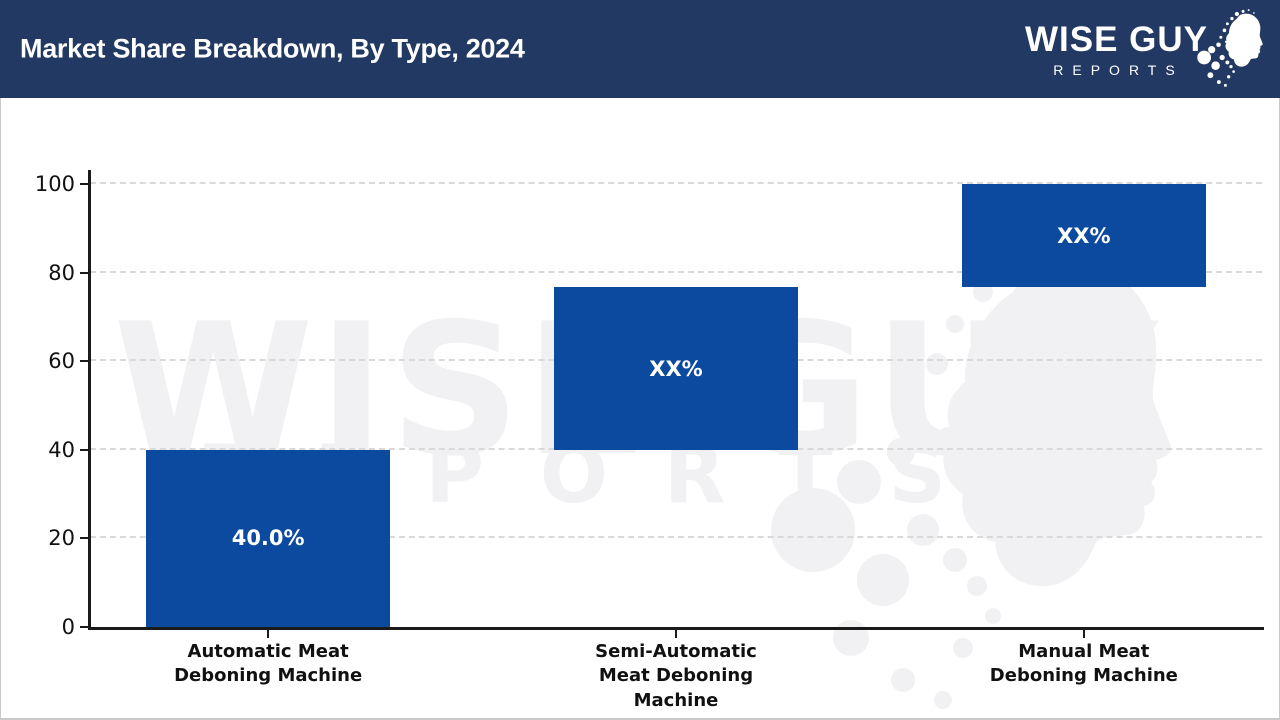  What do you see at coordinates (1118, 70) in the screenshot?
I see `logo-subtitle: REPORTS` at bounding box center [1118, 70].